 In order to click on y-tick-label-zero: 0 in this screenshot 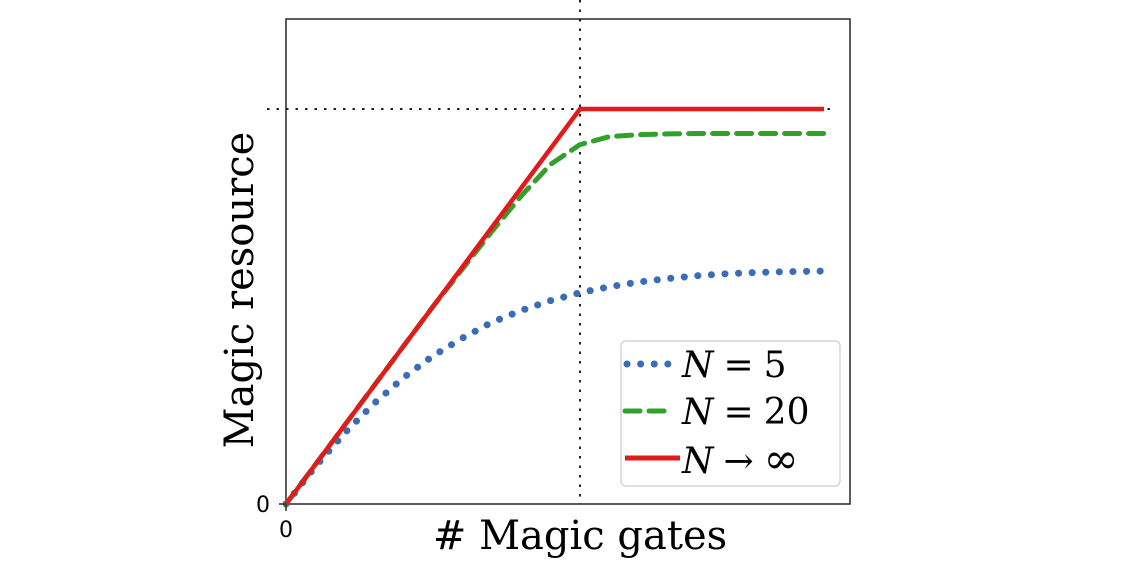, I will do `click(263, 505)`.